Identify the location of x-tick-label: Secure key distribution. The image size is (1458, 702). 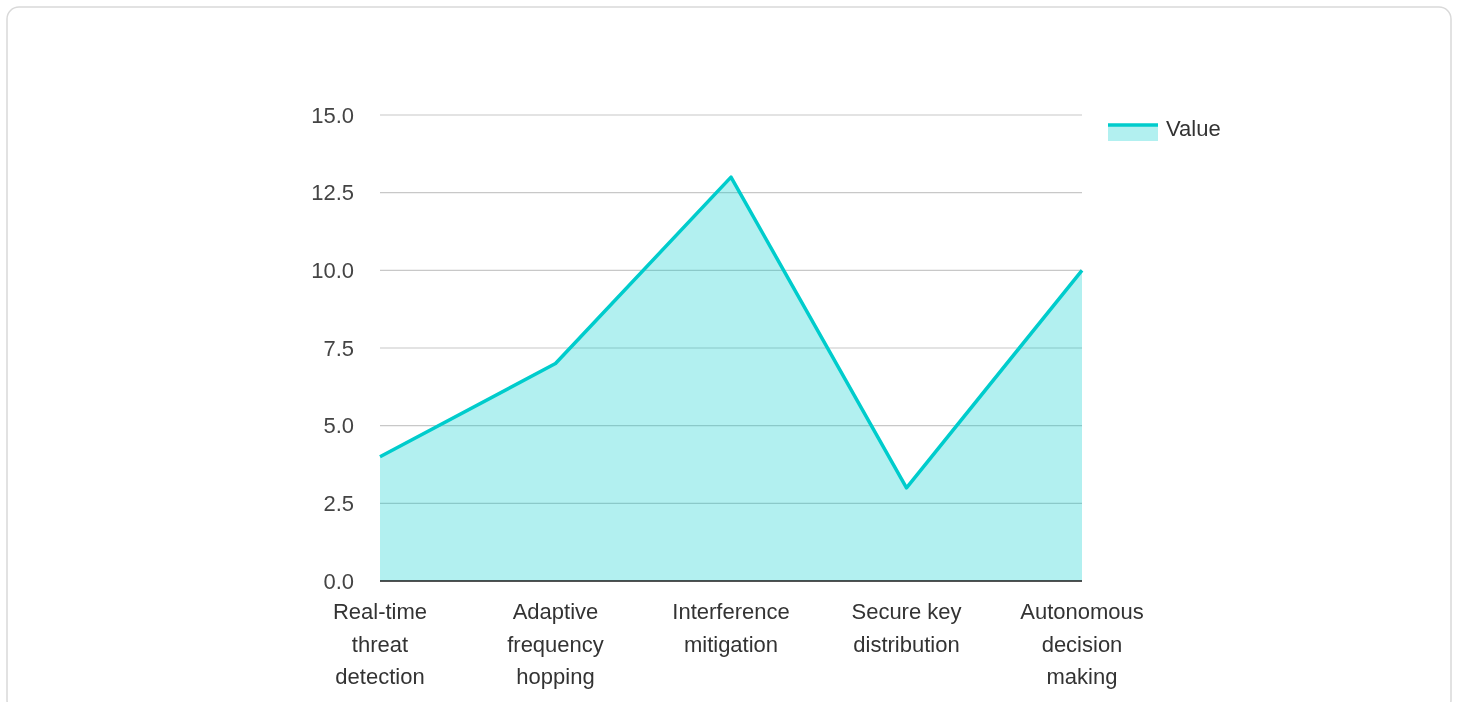
(906, 628).